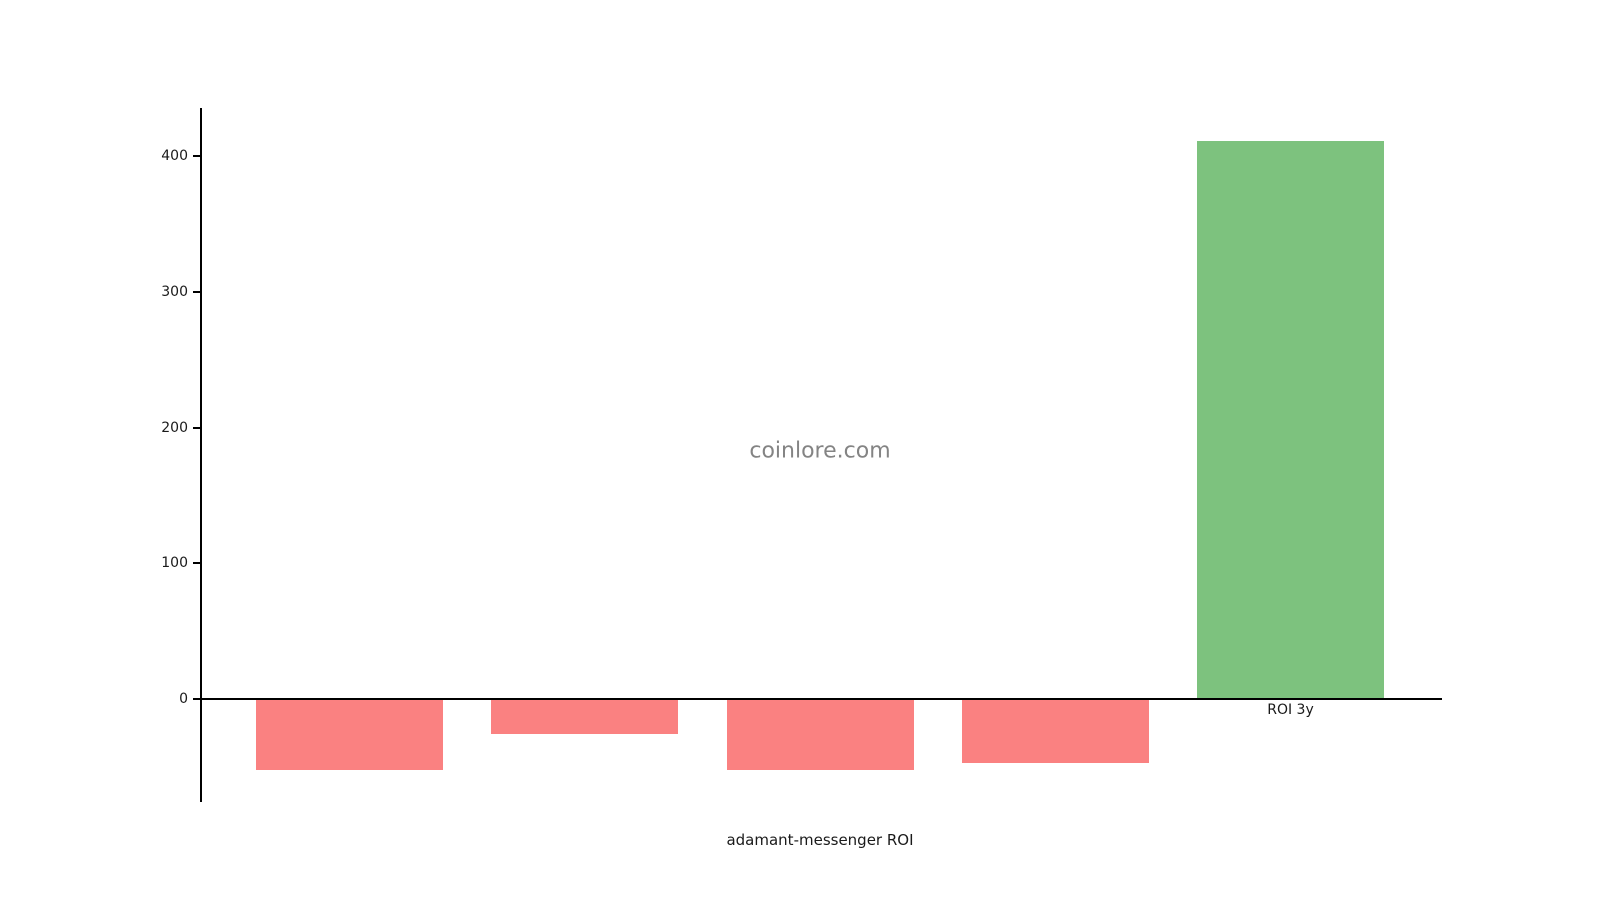 The height and width of the screenshot is (900, 1600). Describe the element at coordinates (820, 451) in the screenshot. I see `watermark-text: coinlore.com` at that location.